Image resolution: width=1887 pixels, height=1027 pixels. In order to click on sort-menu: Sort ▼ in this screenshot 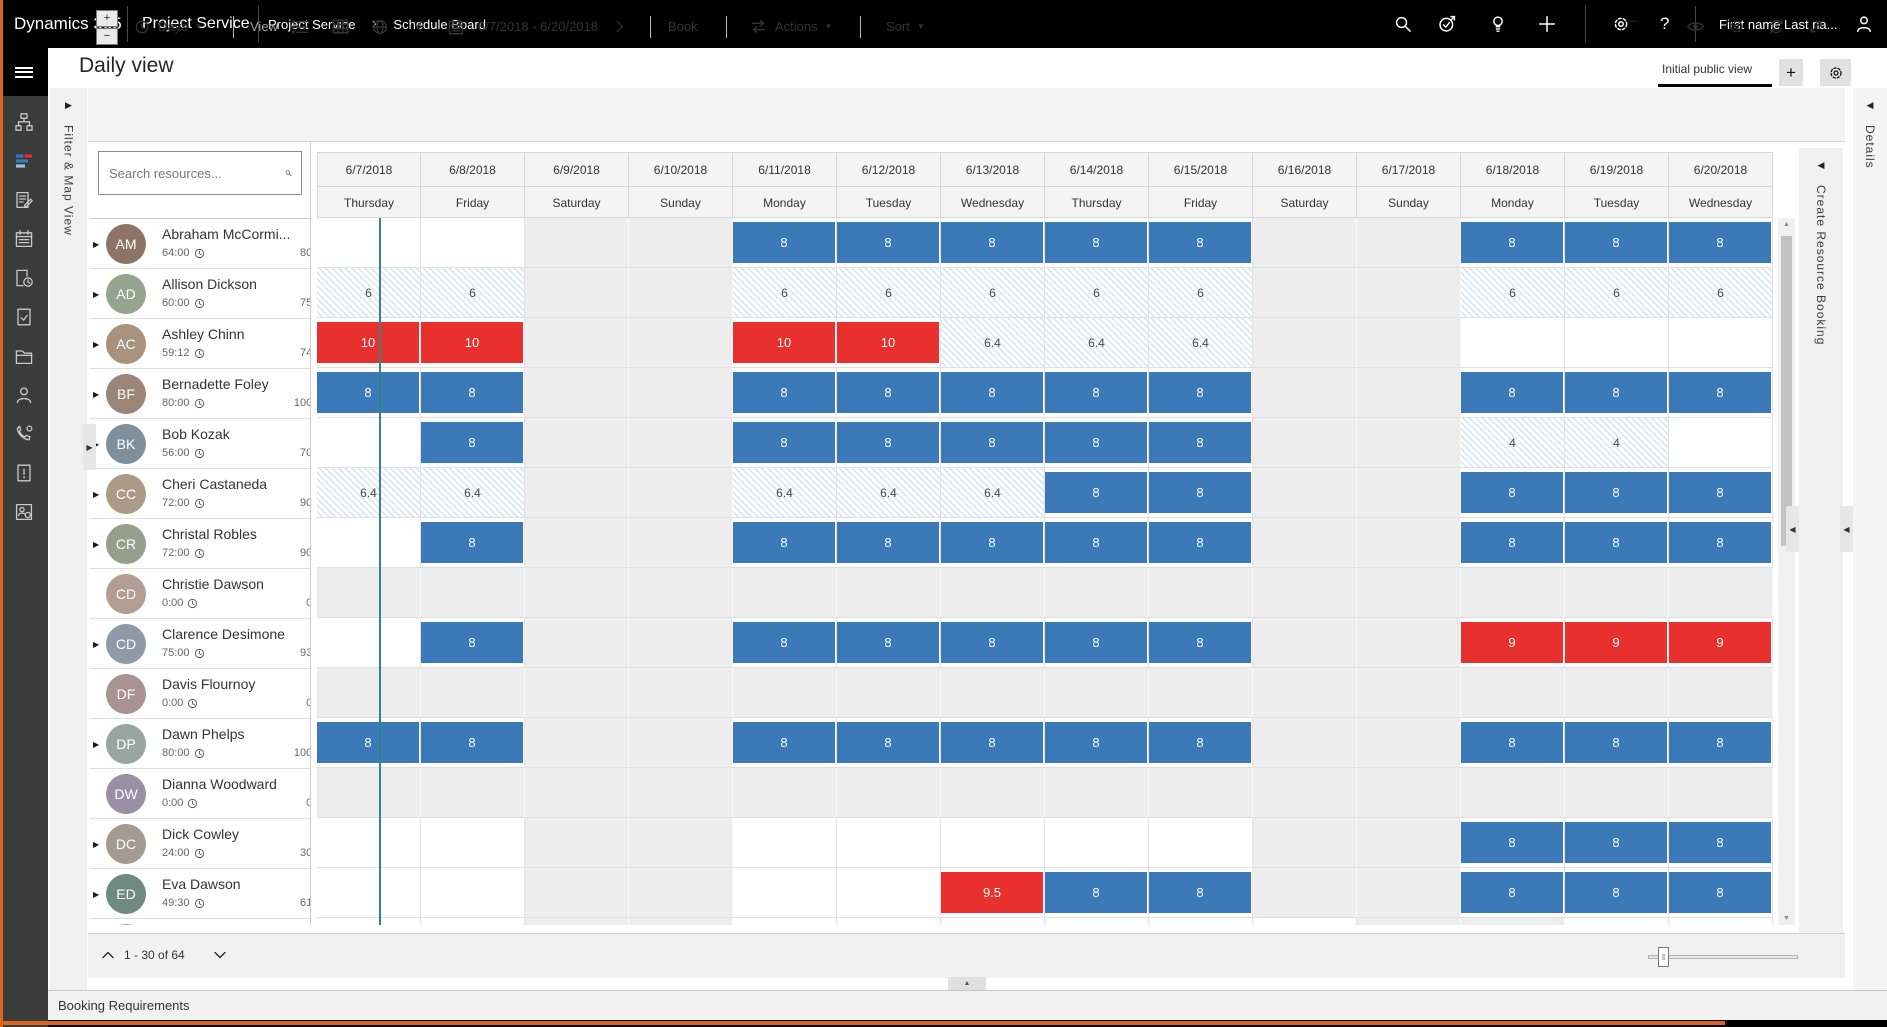, I will do `click(905, 26)`.